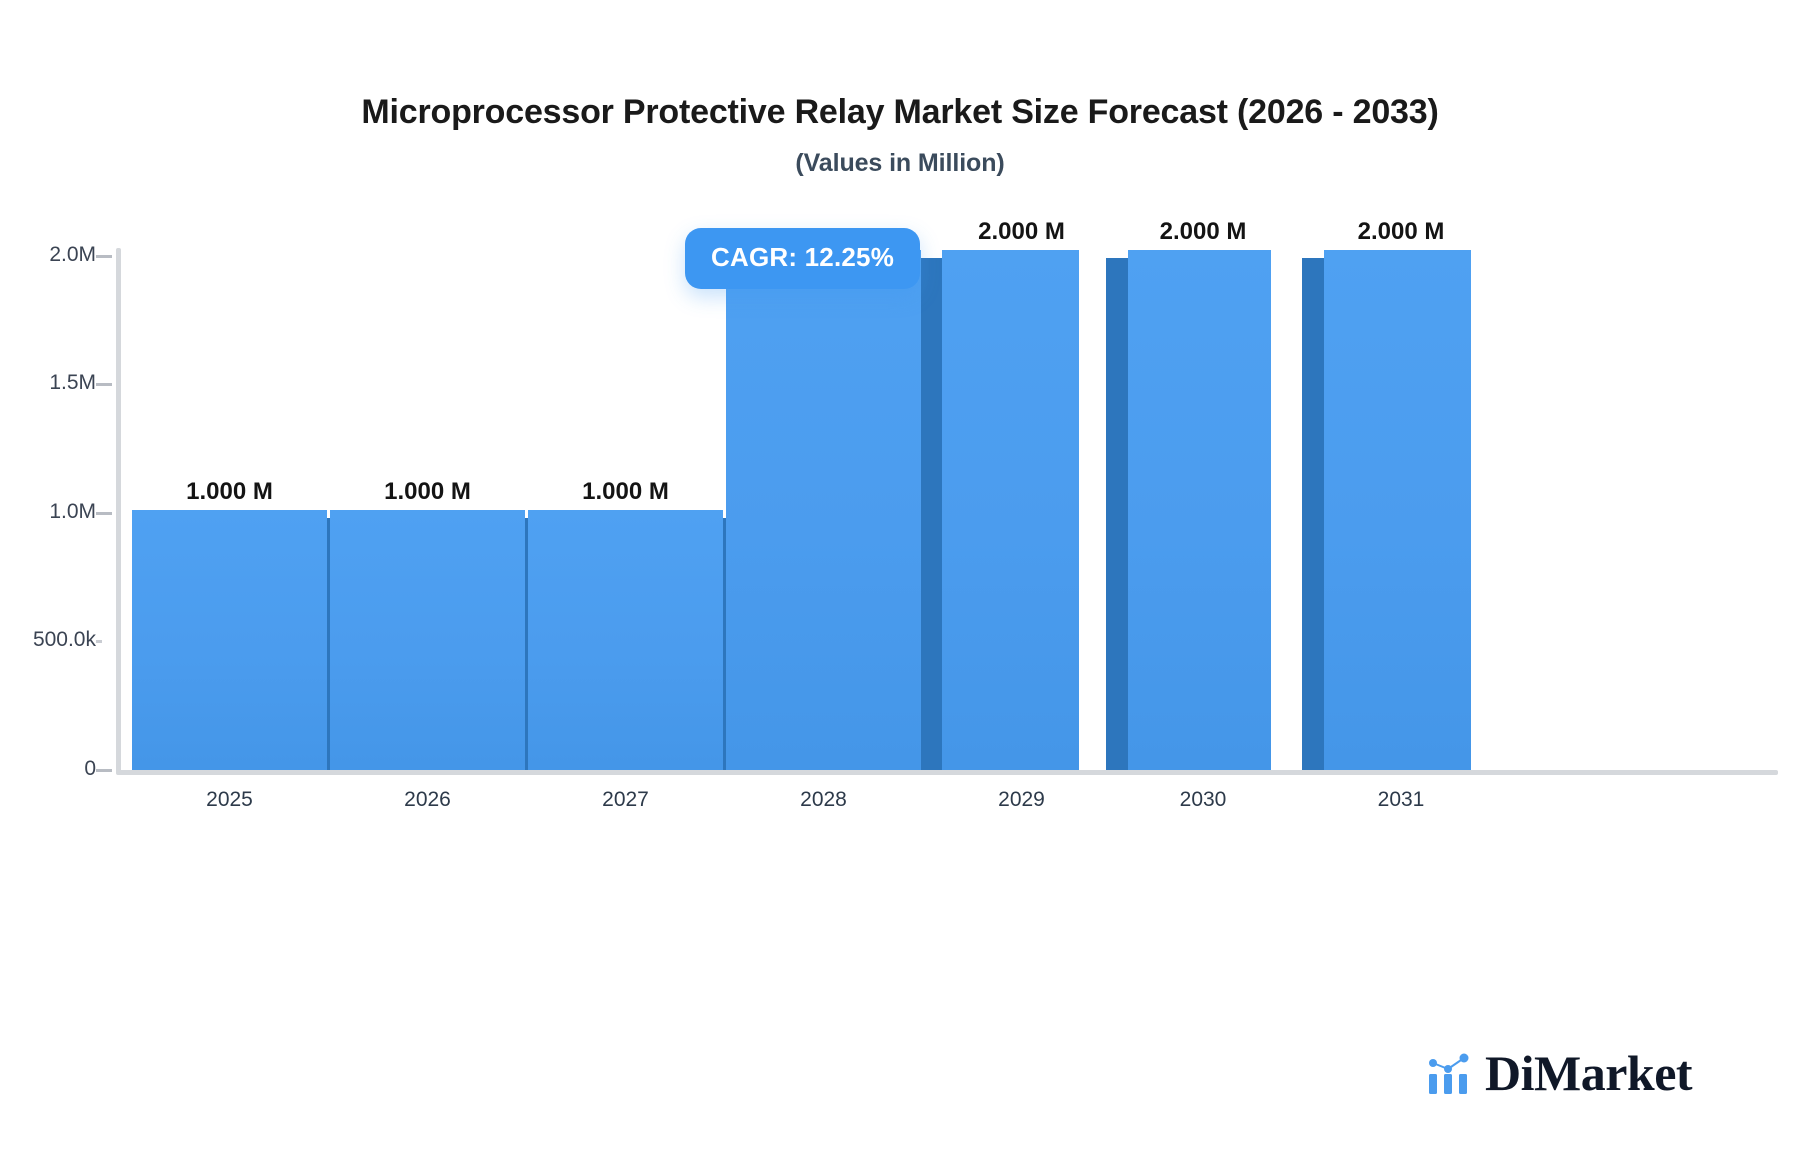 This screenshot has width=1800, height=1156. What do you see at coordinates (64, 639) in the screenshot?
I see `y-tick-label: 500.0k` at bounding box center [64, 639].